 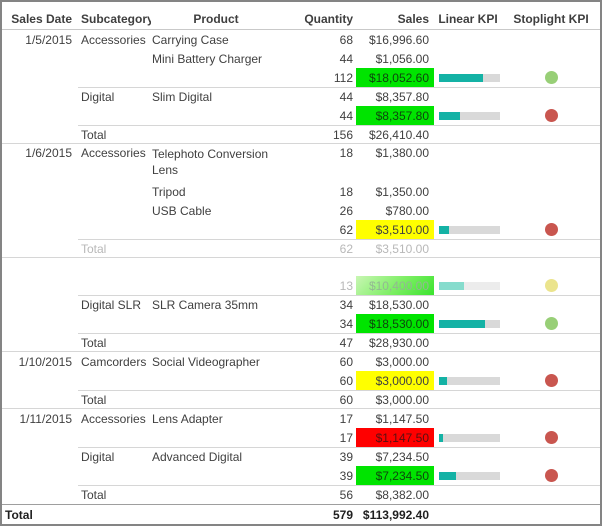 I want to click on quantity-cell, so click(x=318, y=267).